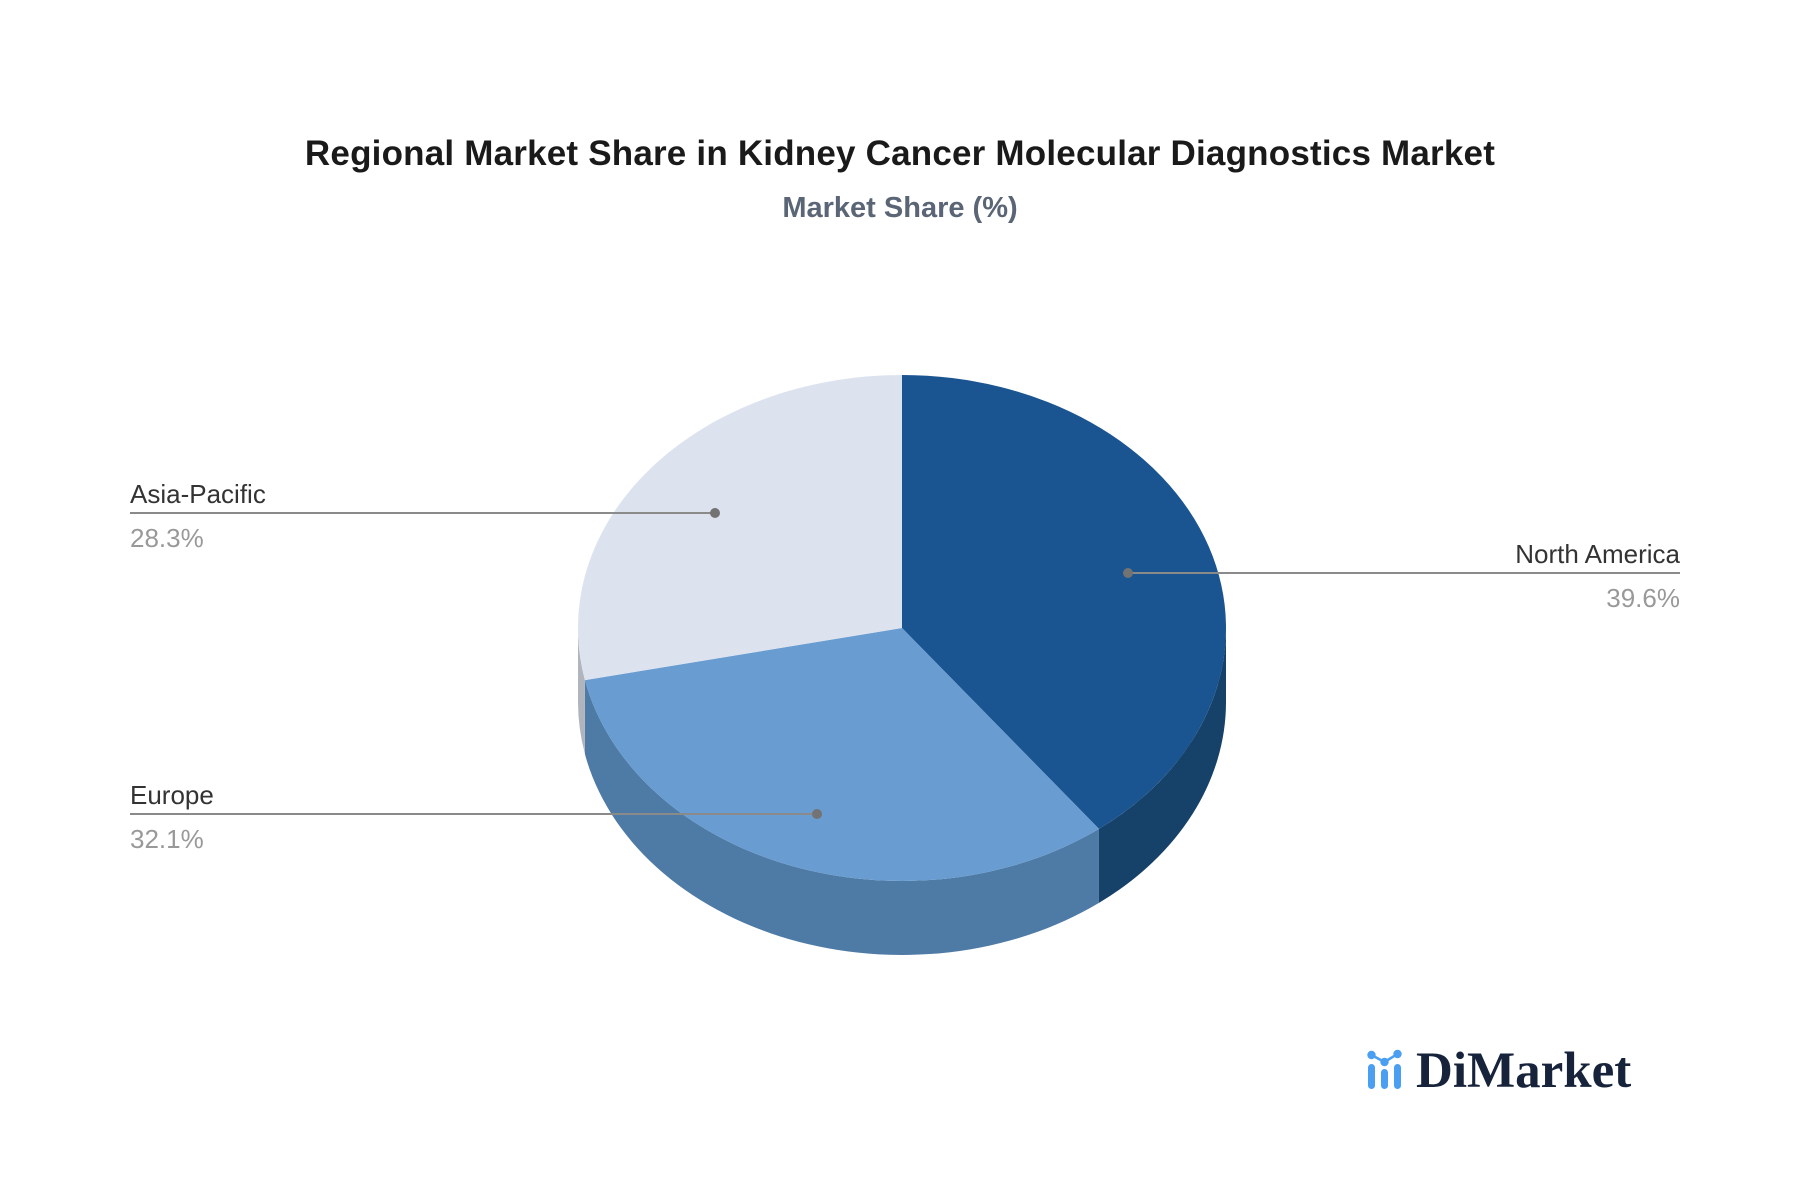  I want to click on leader-dot-asia-pacific, so click(715, 513).